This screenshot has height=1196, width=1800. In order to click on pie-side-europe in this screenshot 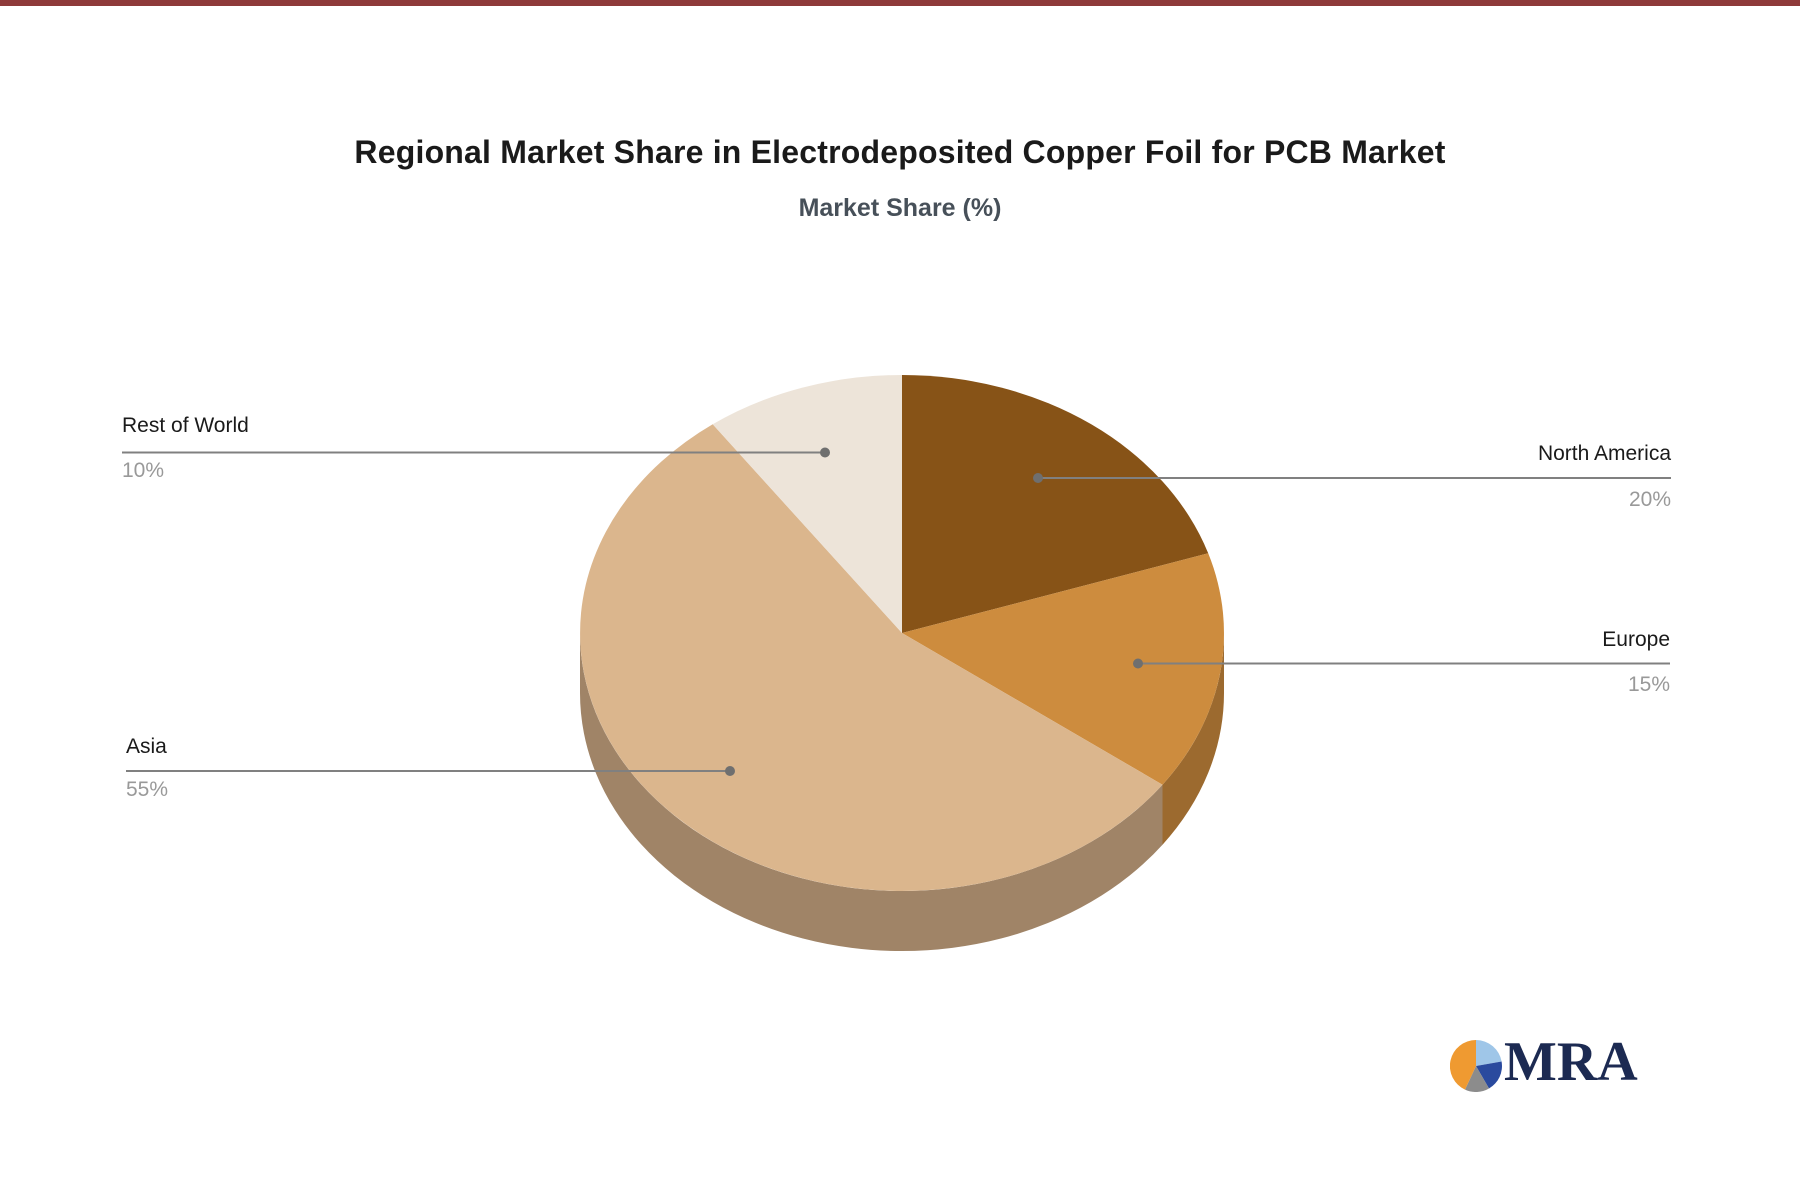, I will do `click(1193, 739)`.